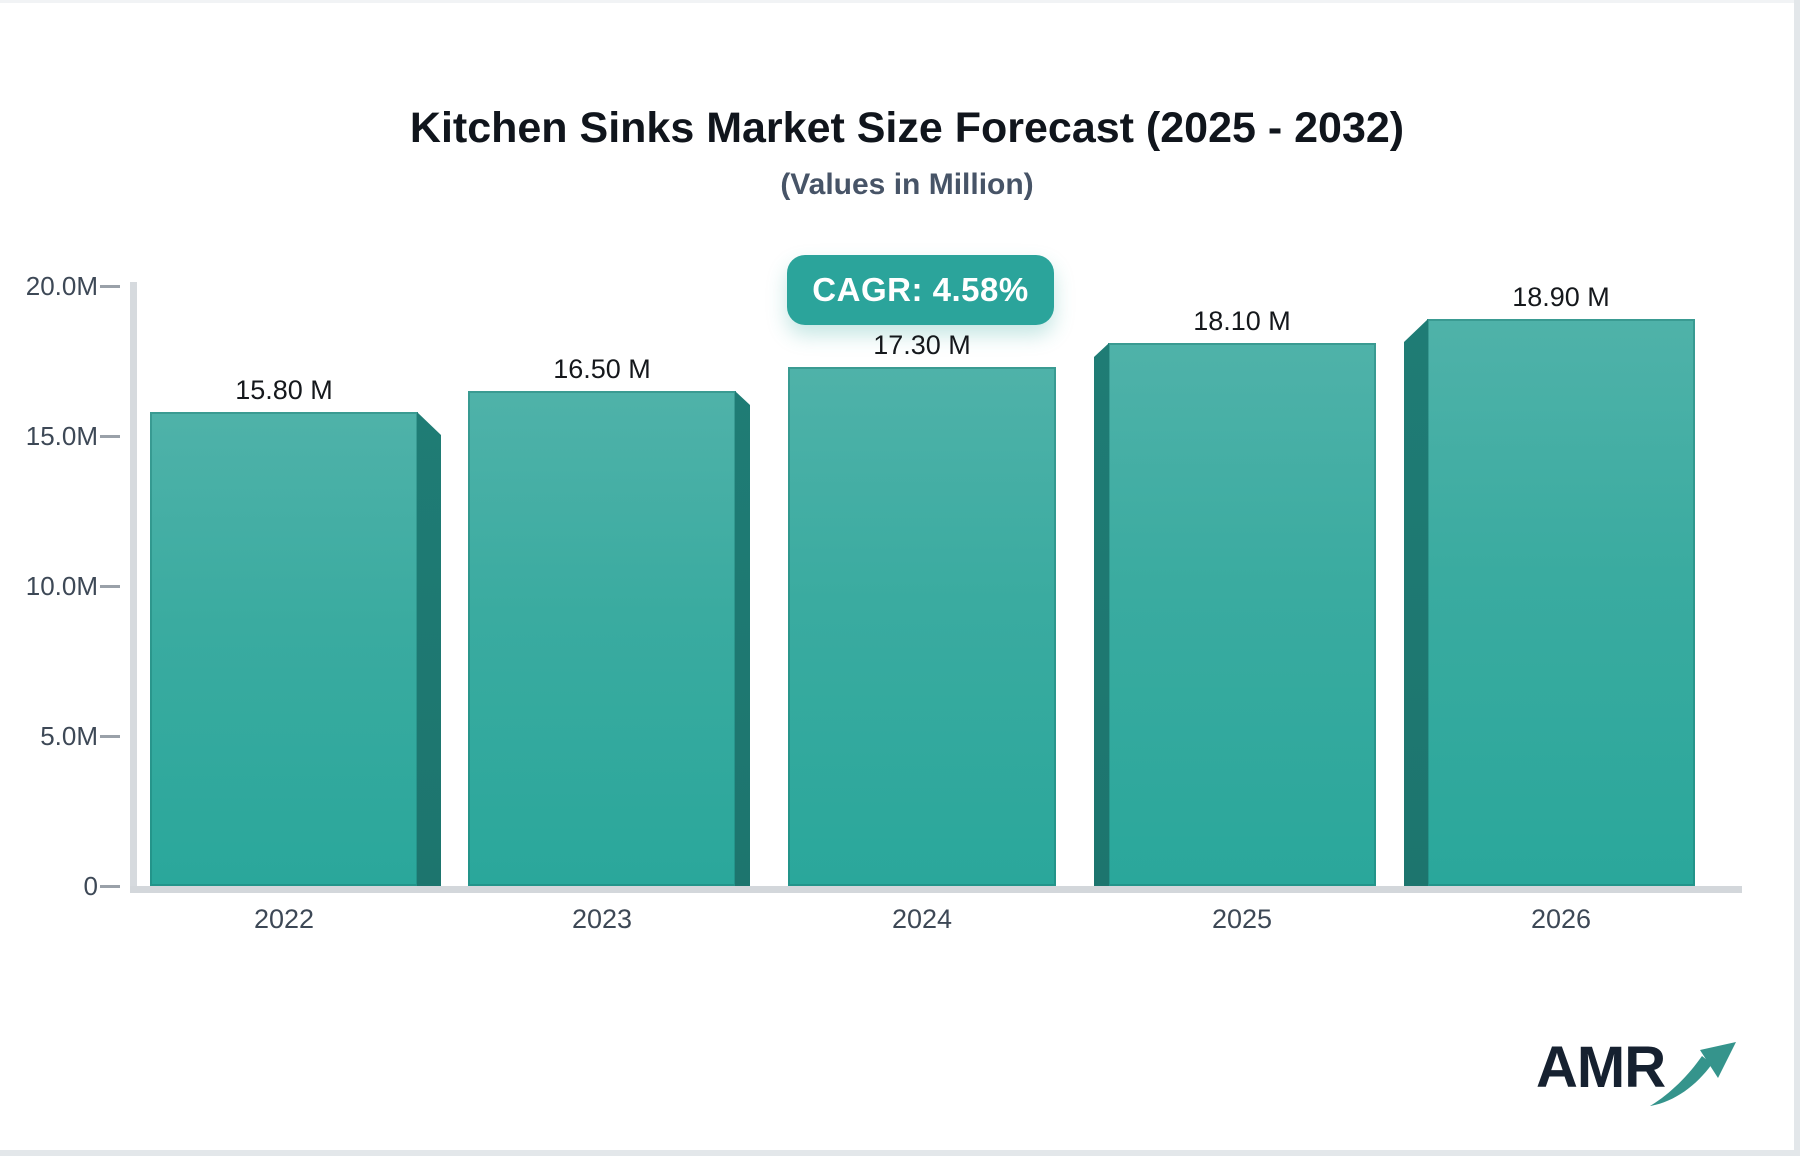 This screenshot has width=1800, height=1156. I want to click on page-top-border, so click(900, 1).